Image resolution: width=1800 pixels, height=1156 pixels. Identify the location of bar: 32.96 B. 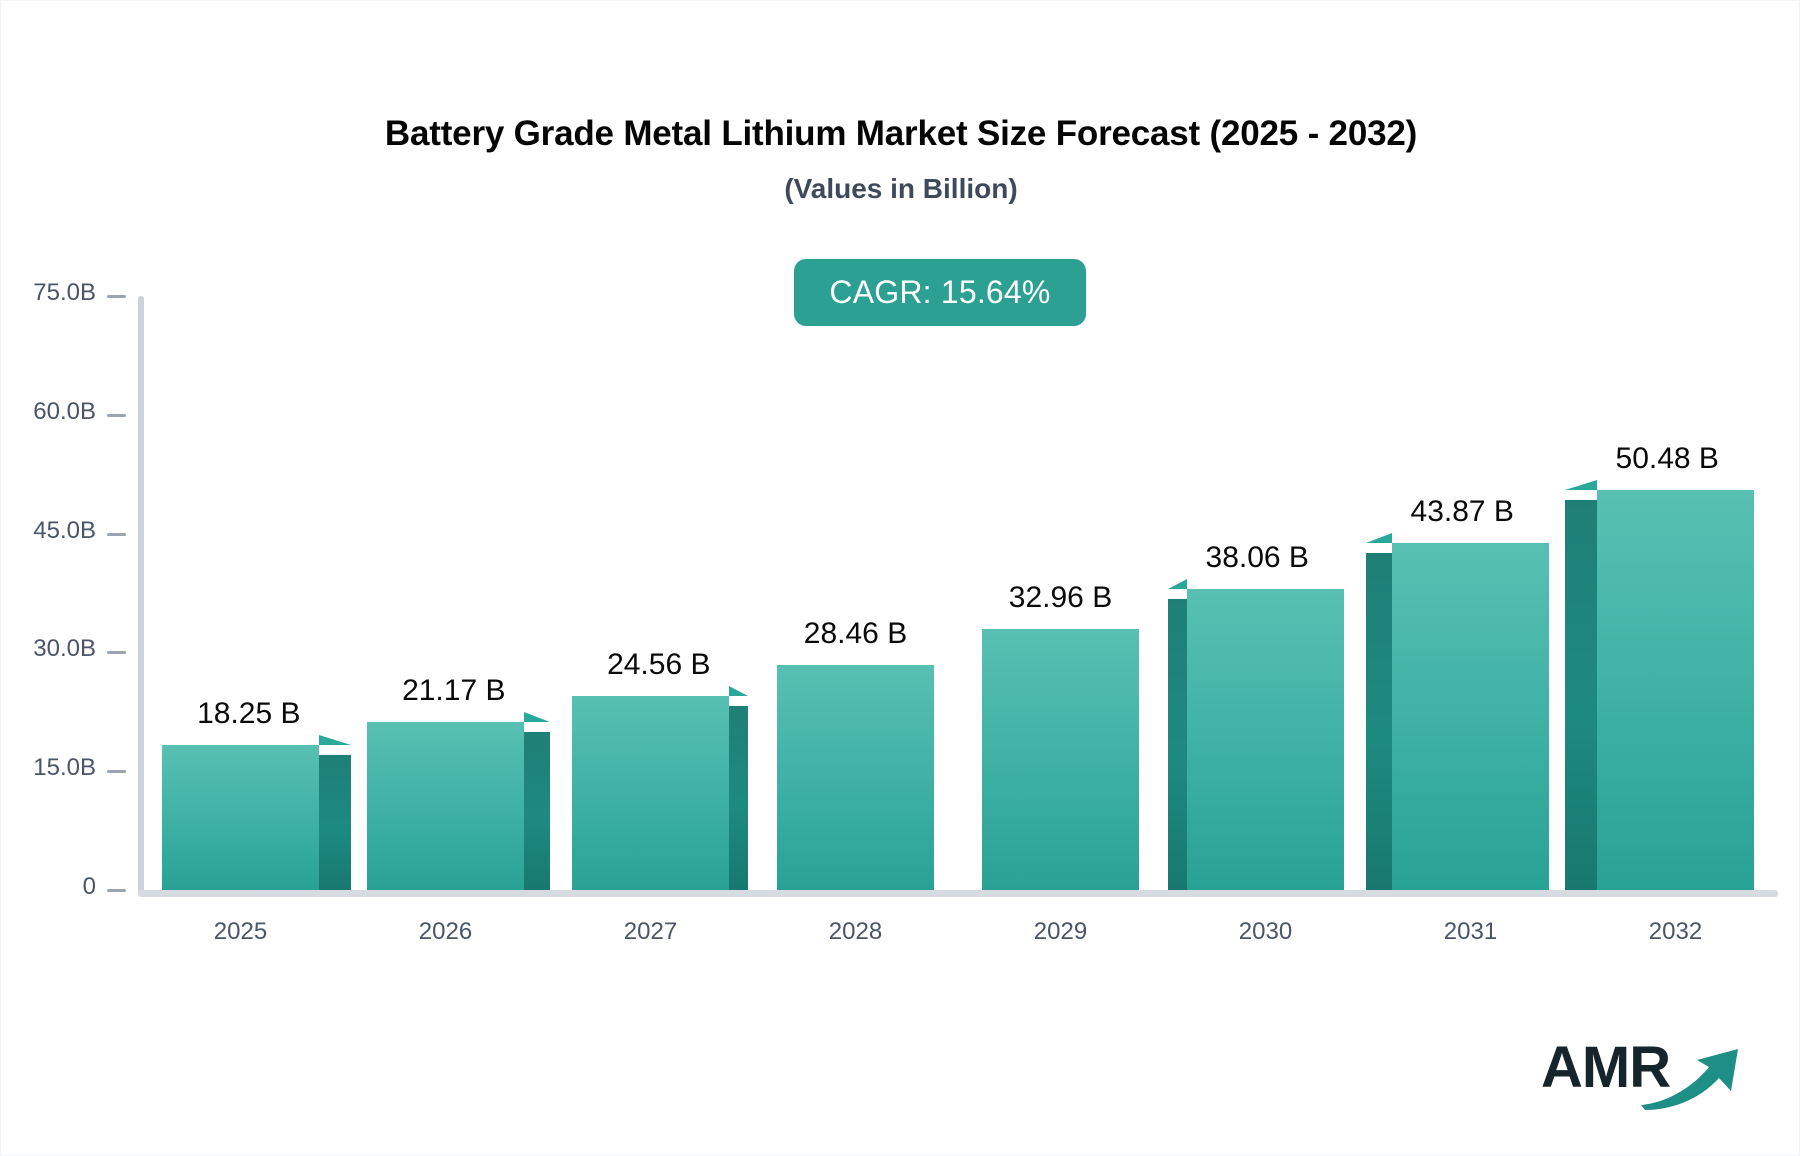
(1060, 735).